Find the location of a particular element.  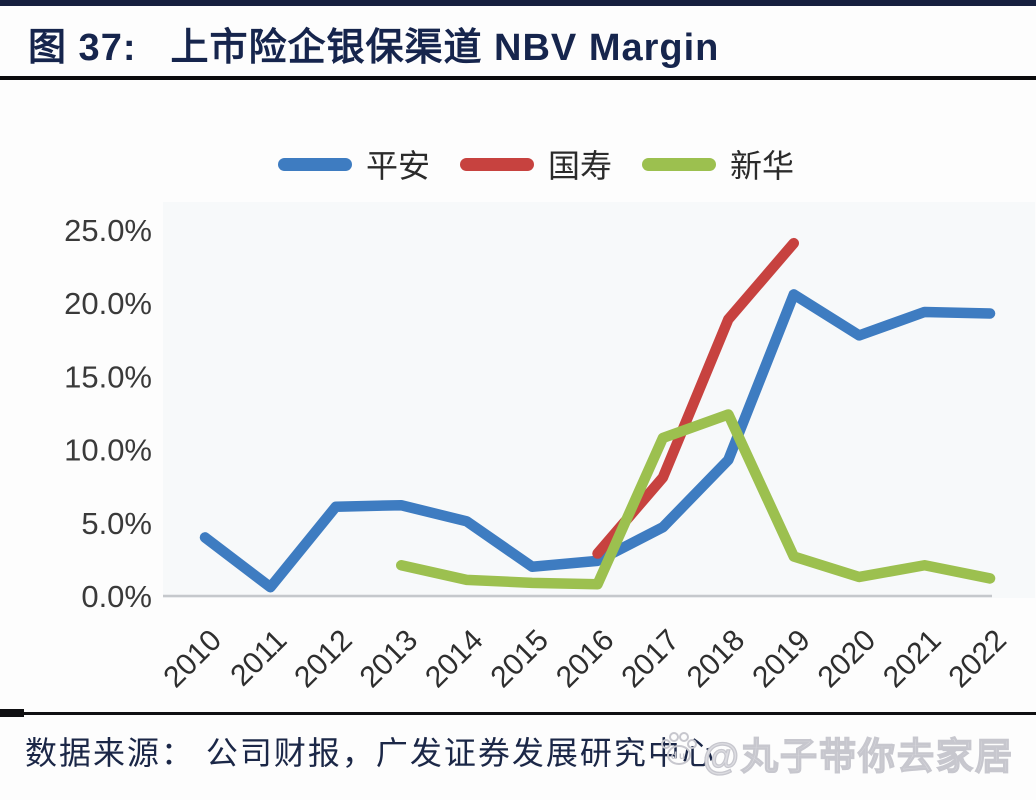

figure-title: 图 37: 上市险企银保渠道 NBV Margin is located at coordinates (518, 43).